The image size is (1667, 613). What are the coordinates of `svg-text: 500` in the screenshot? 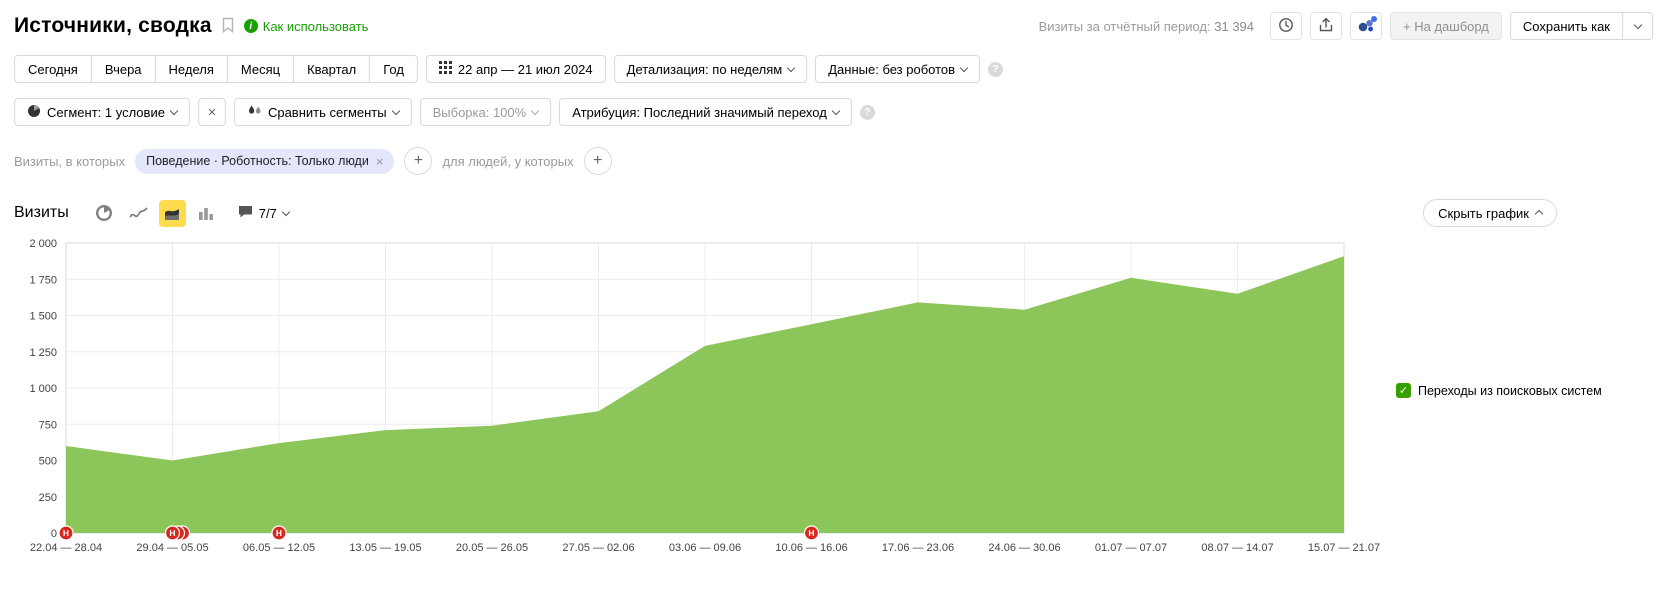 It's located at (48, 462).